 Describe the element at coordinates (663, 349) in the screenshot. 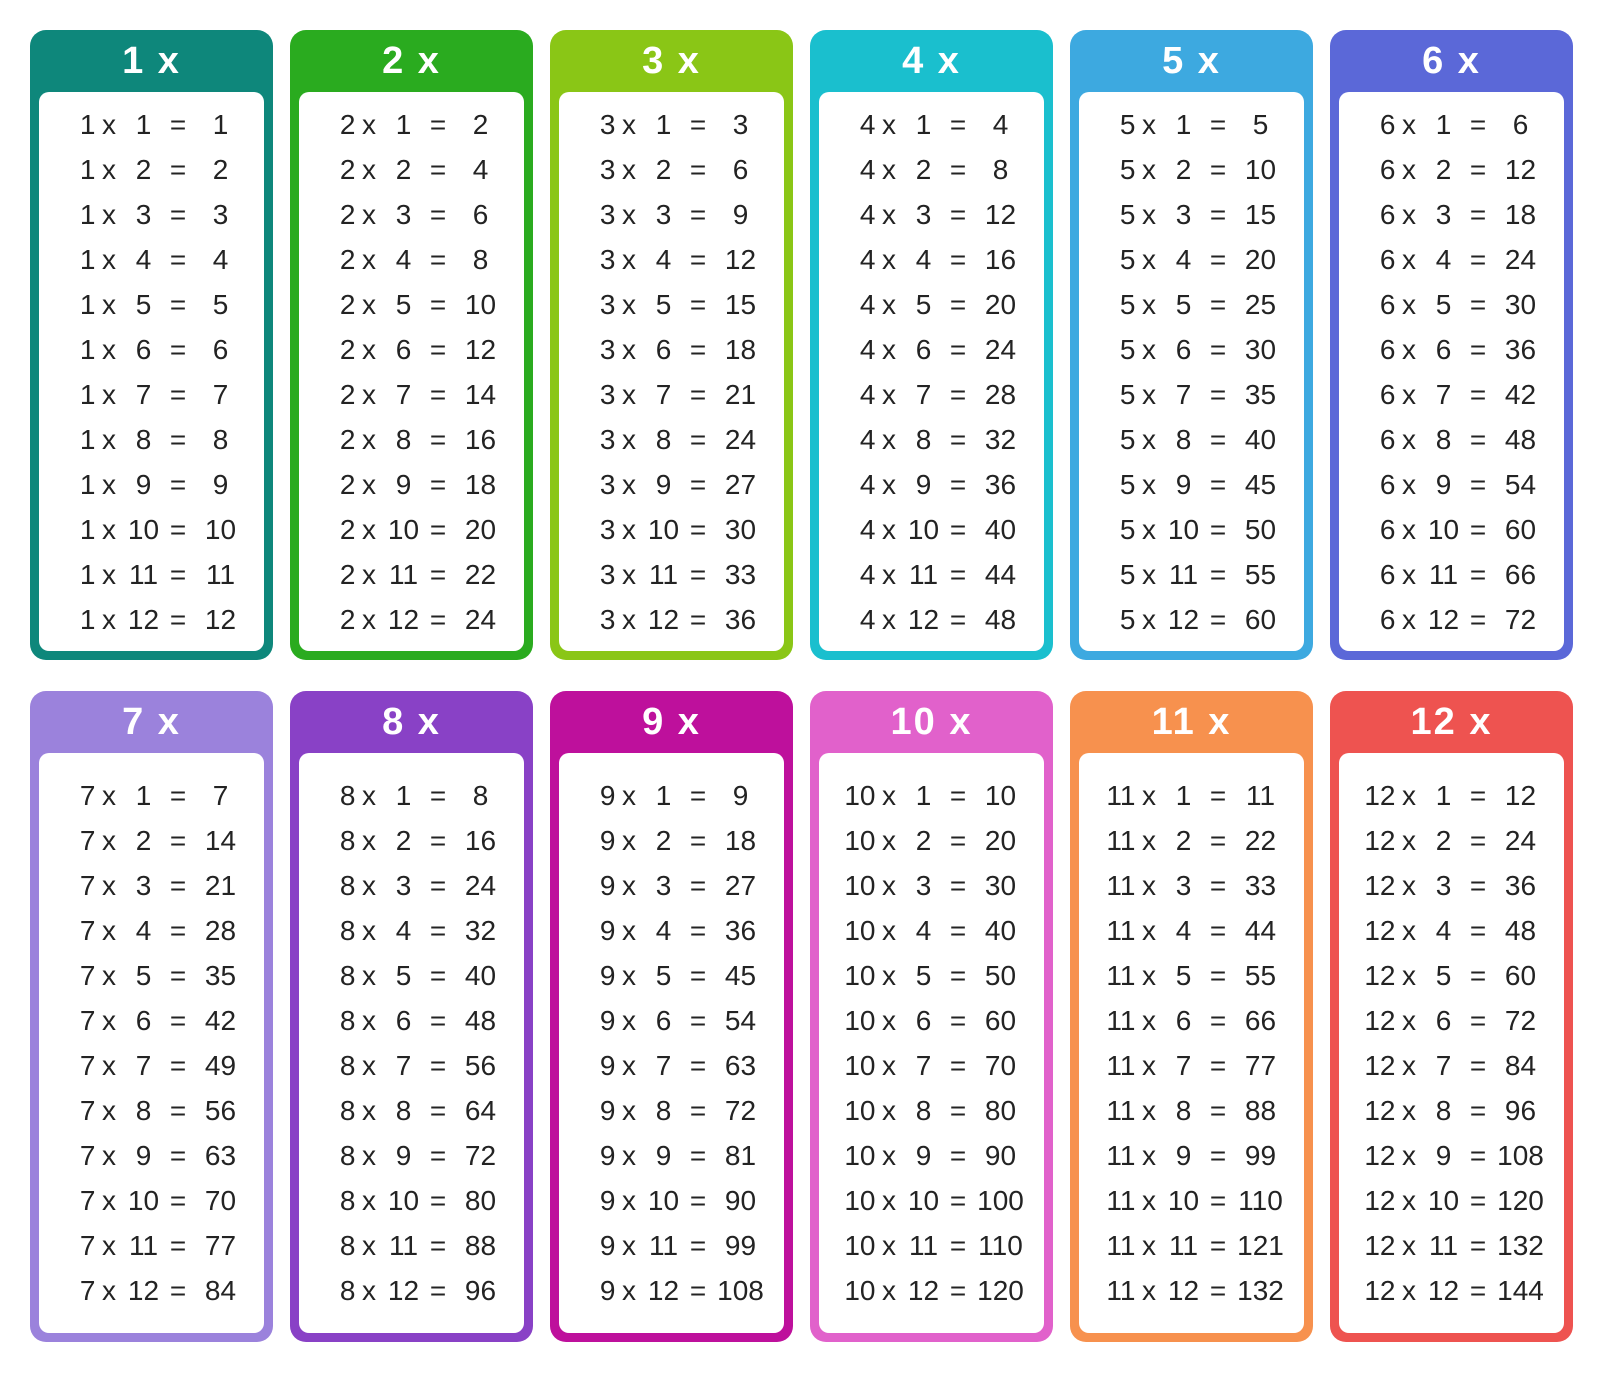

I see `multiplier-value: 6` at that location.